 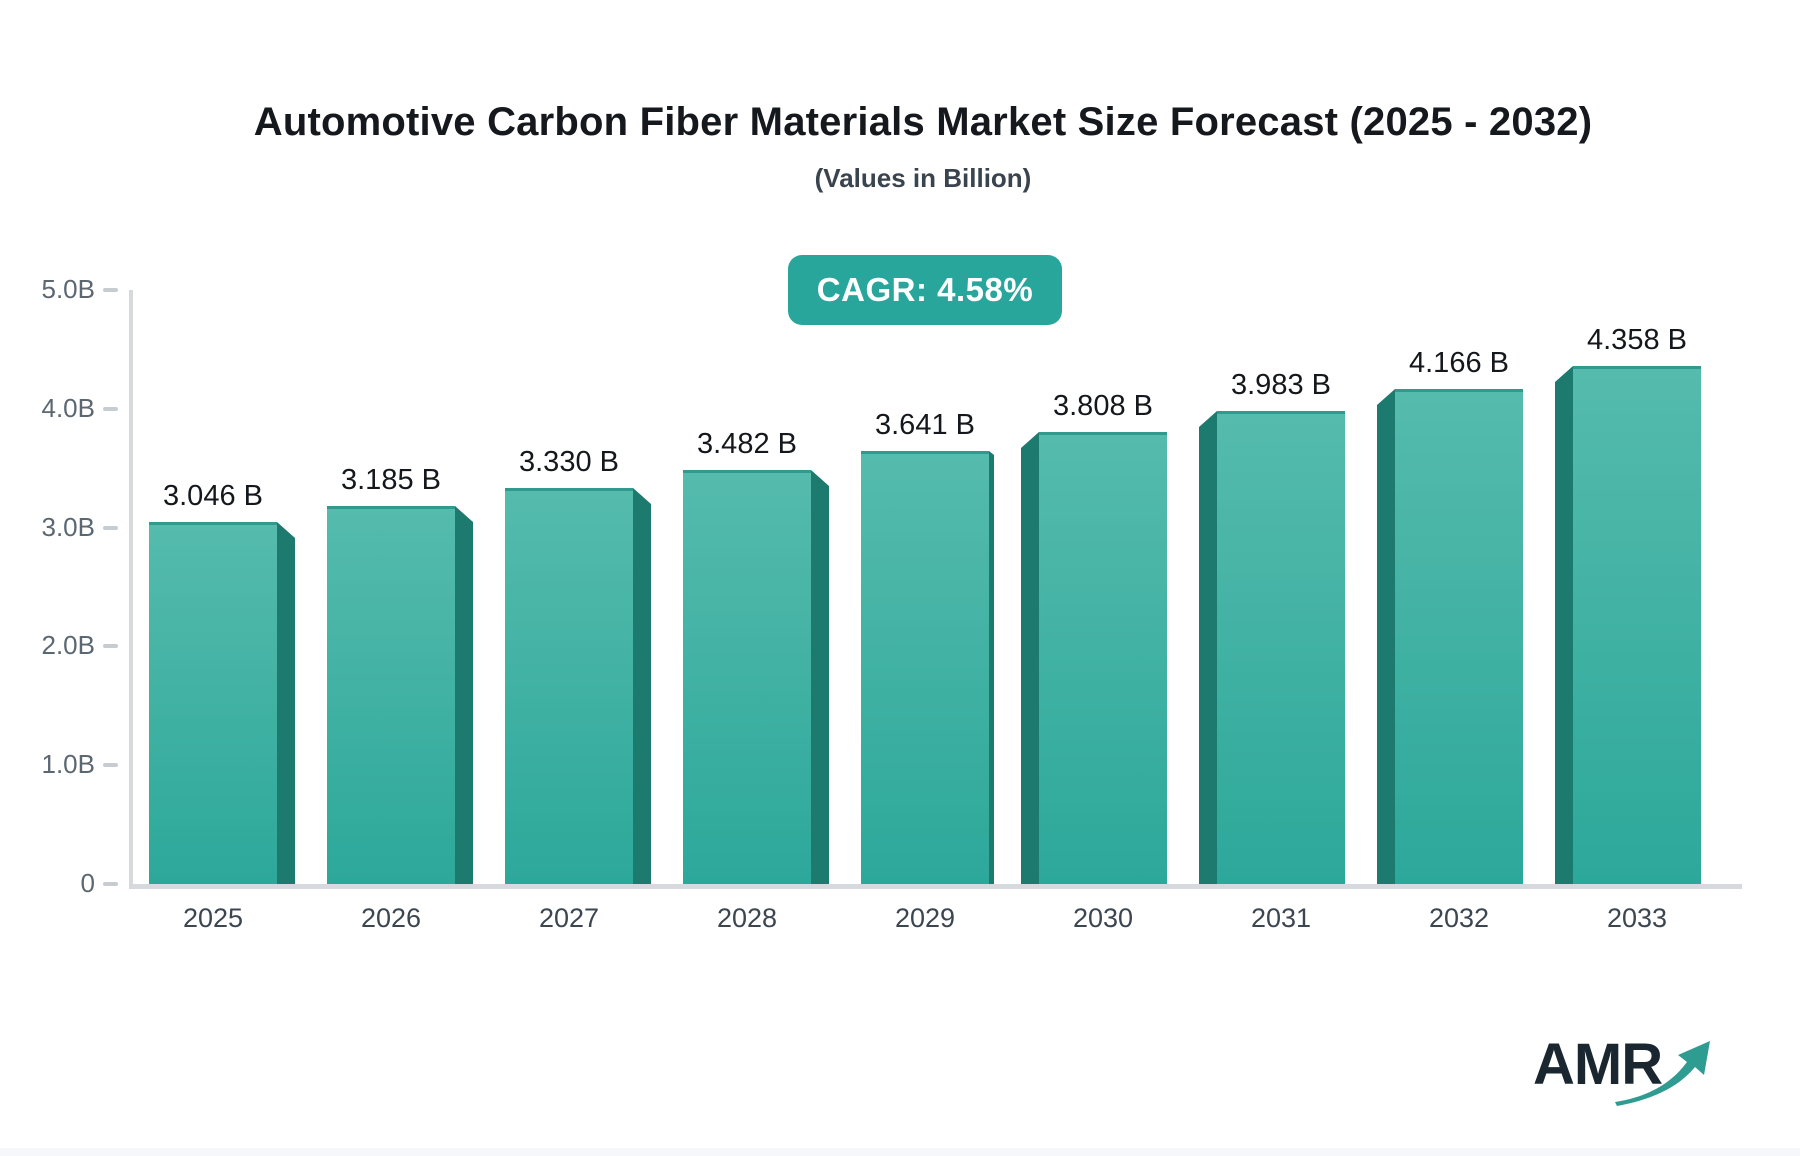 I want to click on y-axis-label: 5.0B, so click(x=68, y=289).